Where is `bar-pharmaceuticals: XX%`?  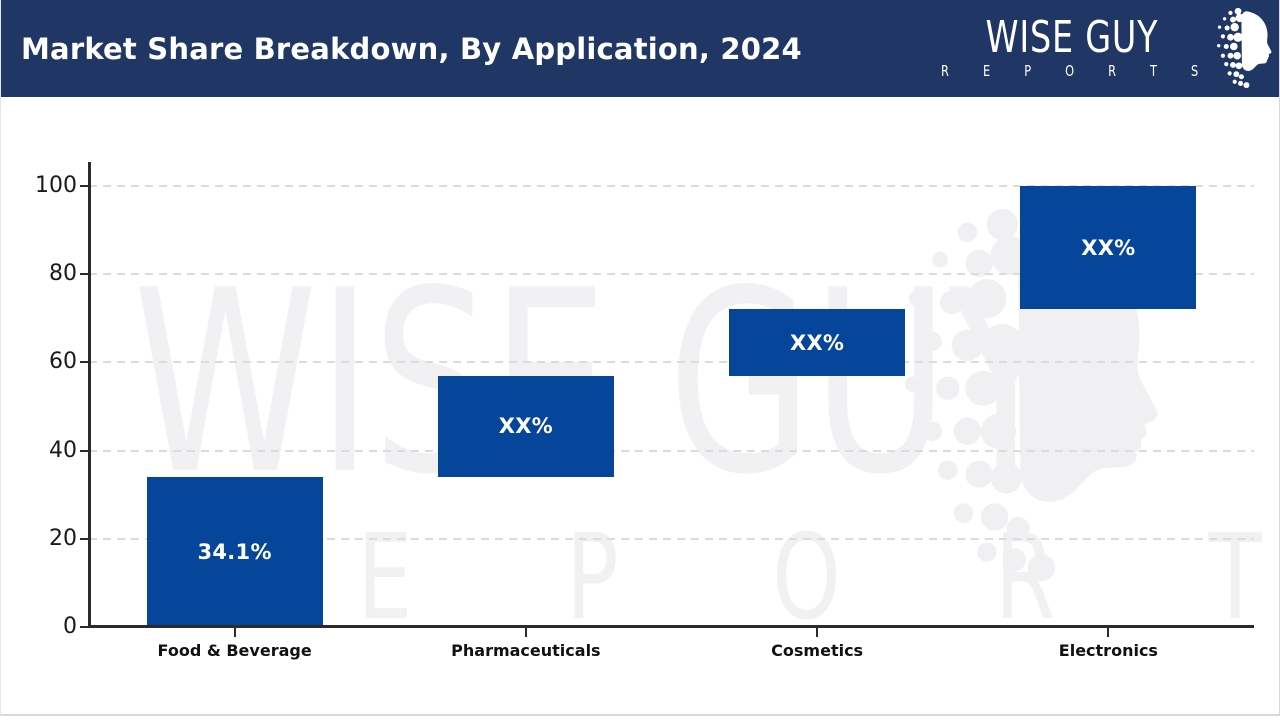
bar-pharmaceuticals: XX% is located at coordinates (525, 426).